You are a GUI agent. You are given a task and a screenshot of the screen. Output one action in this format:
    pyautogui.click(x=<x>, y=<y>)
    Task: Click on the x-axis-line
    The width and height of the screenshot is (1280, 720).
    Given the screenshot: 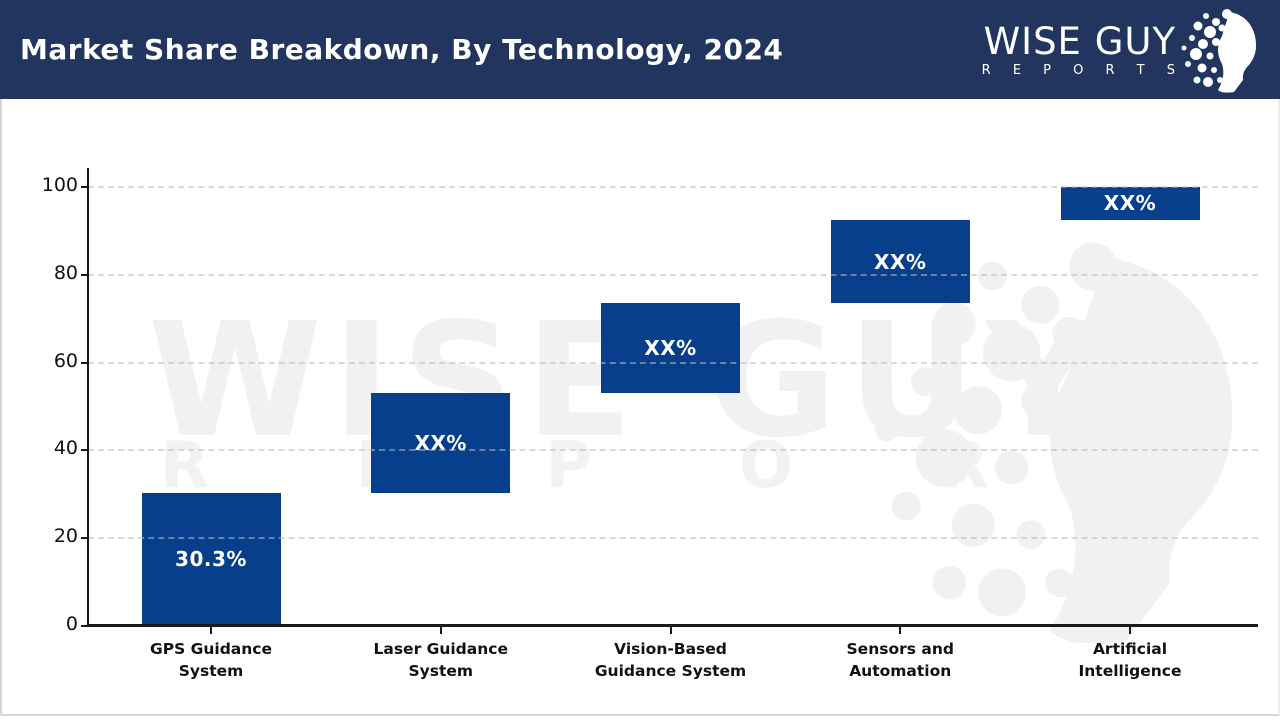 What is the action you would take?
    pyautogui.click(x=672, y=625)
    